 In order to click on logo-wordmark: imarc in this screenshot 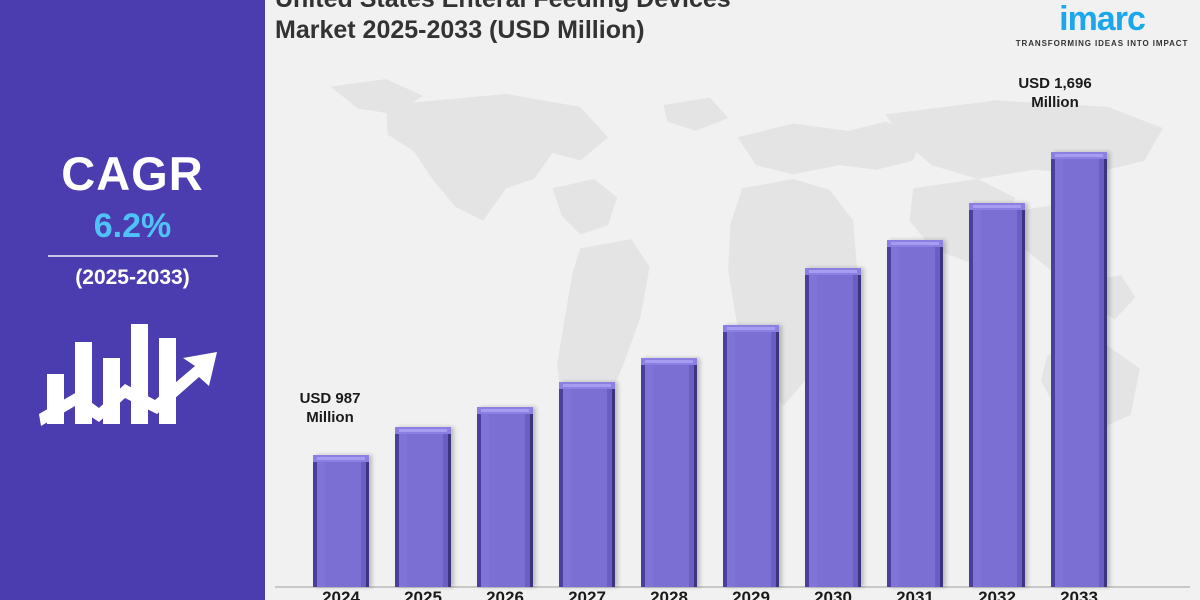, I will do `click(1102, 19)`.